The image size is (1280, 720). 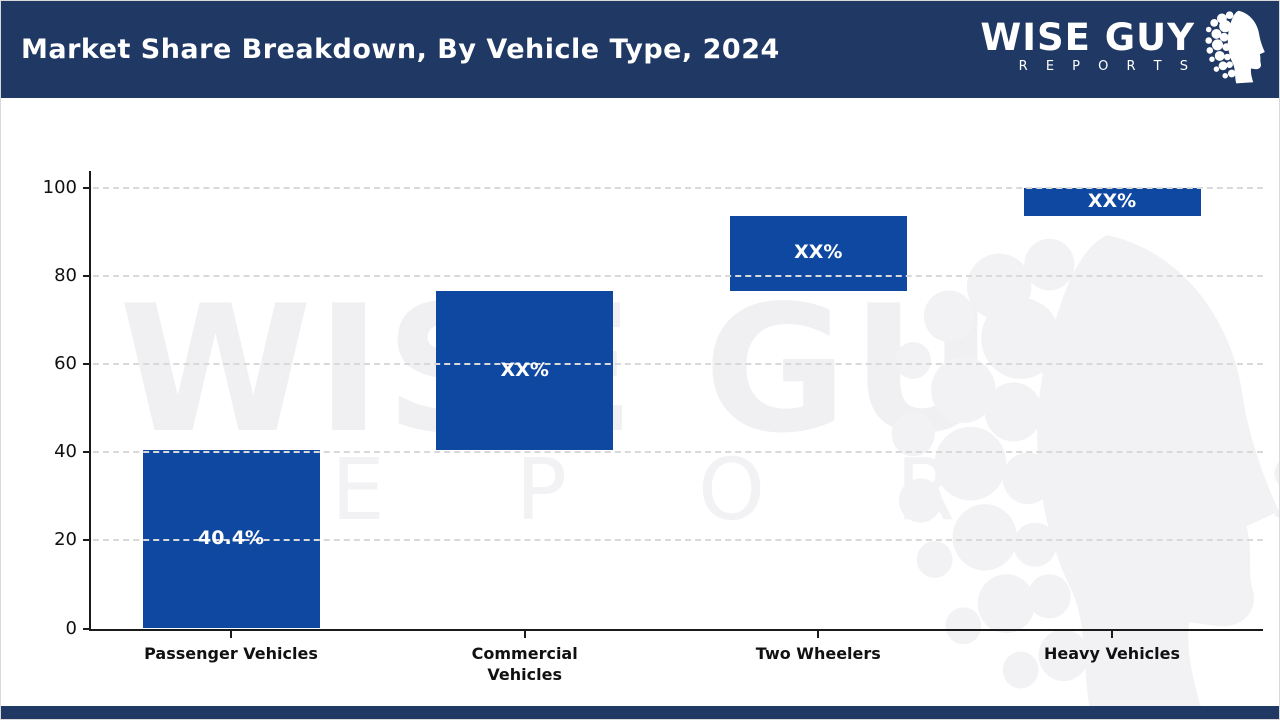 What do you see at coordinates (676, 629) in the screenshot?
I see `x-axis-line` at bounding box center [676, 629].